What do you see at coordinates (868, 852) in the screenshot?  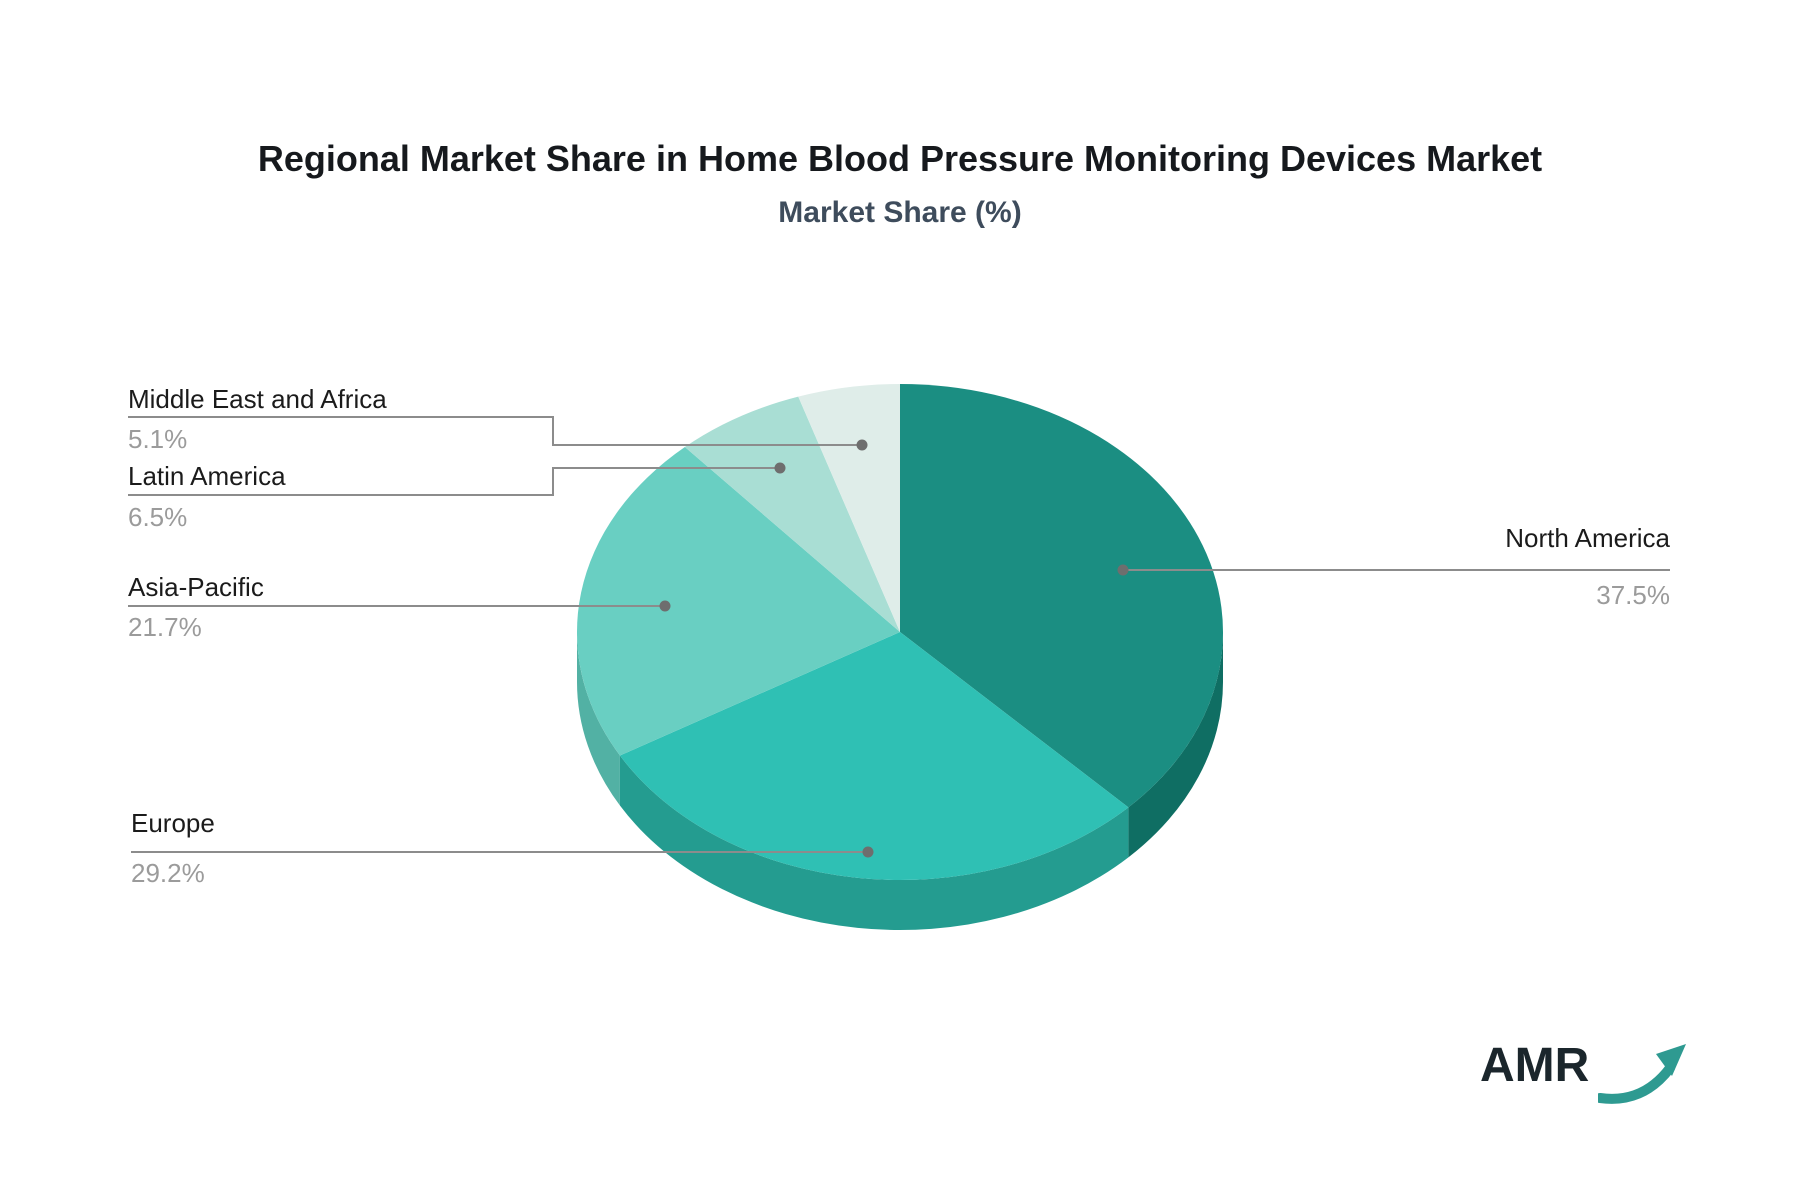 I see `leader-dot-europe` at bounding box center [868, 852].